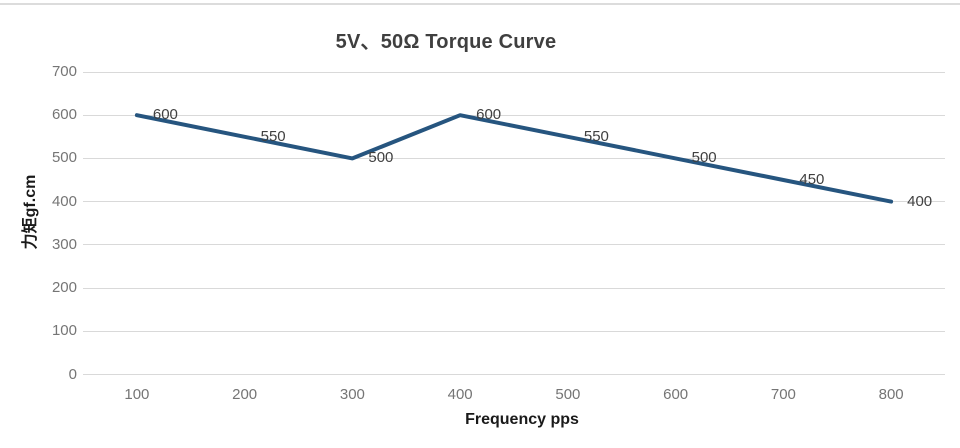 This screenshot has width=960, height=448. What do you see at coordinates (64, 158) in the screenshot?
I see `y-tick-label: 500` at bounding box center [64, 158].